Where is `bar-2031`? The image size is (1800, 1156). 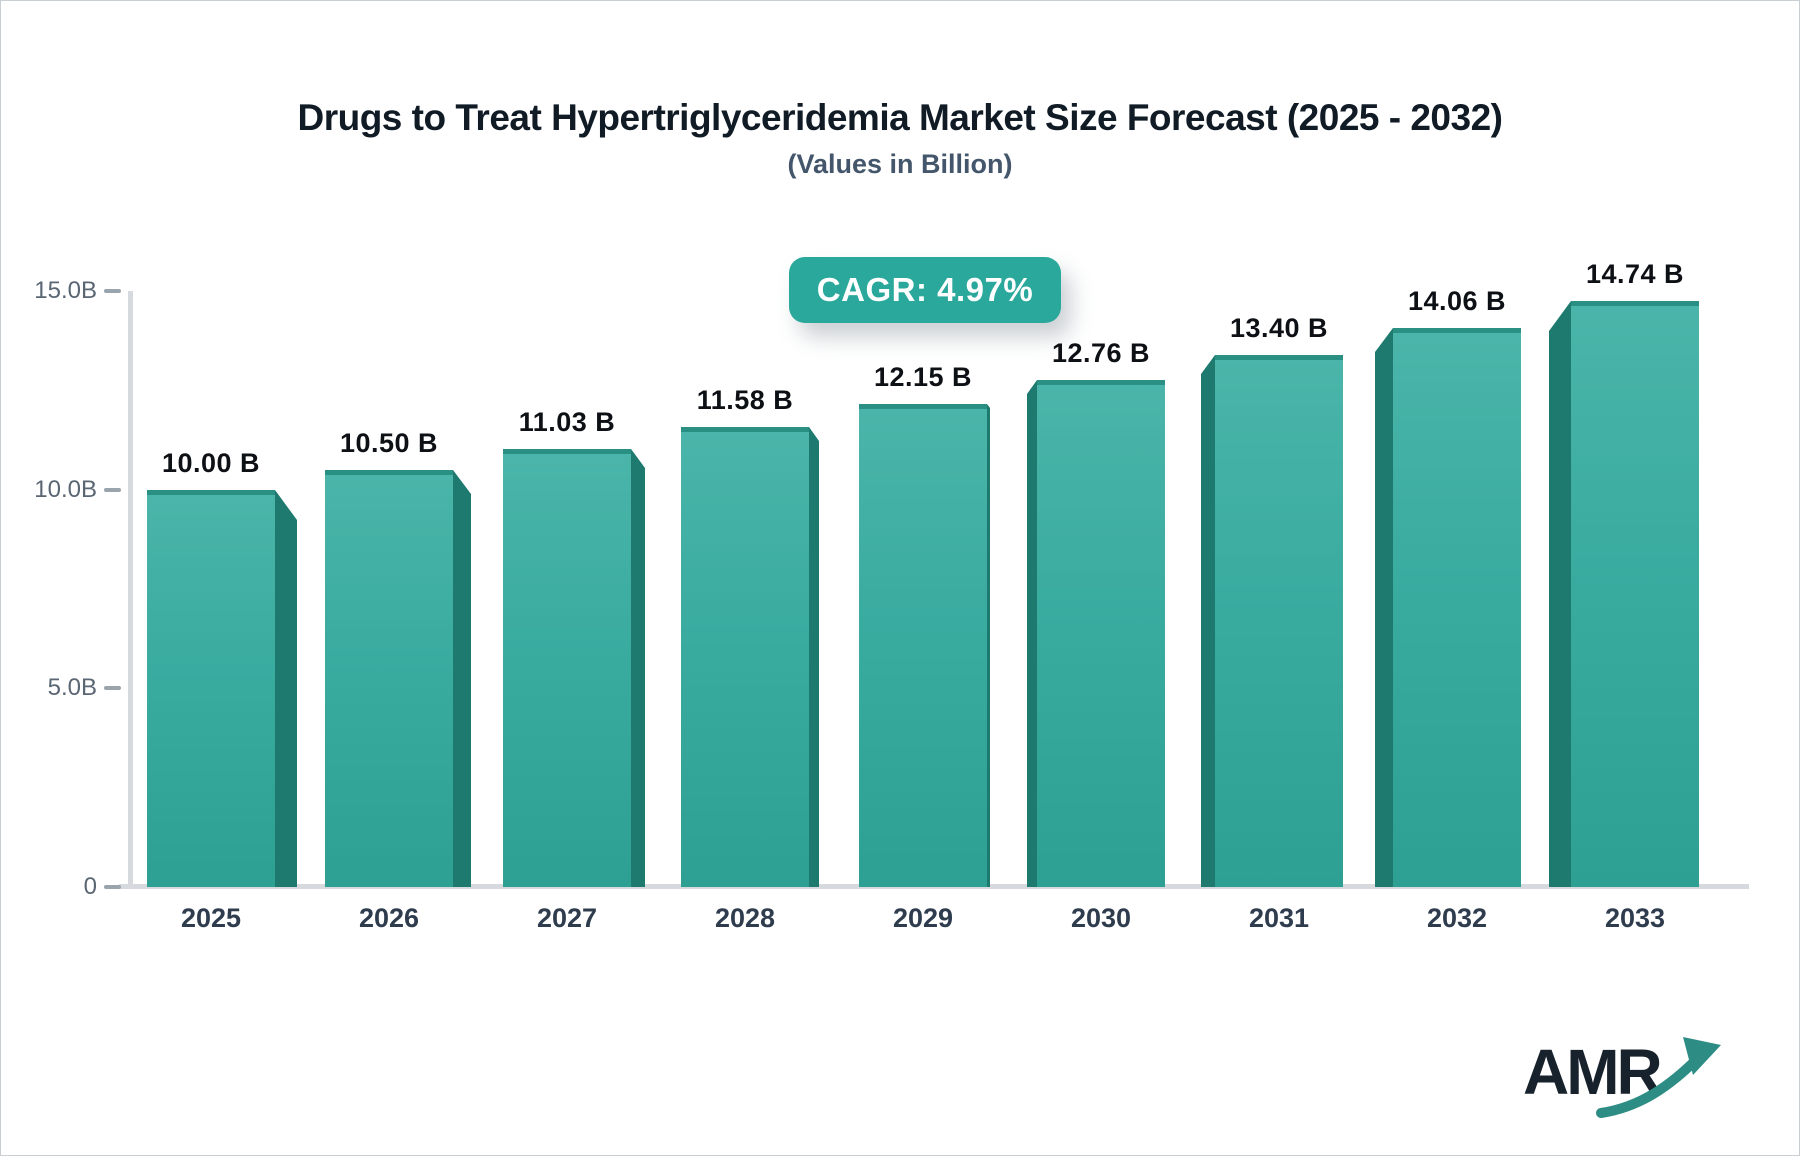 bar-2031 is located at coordinates (1279, 621).